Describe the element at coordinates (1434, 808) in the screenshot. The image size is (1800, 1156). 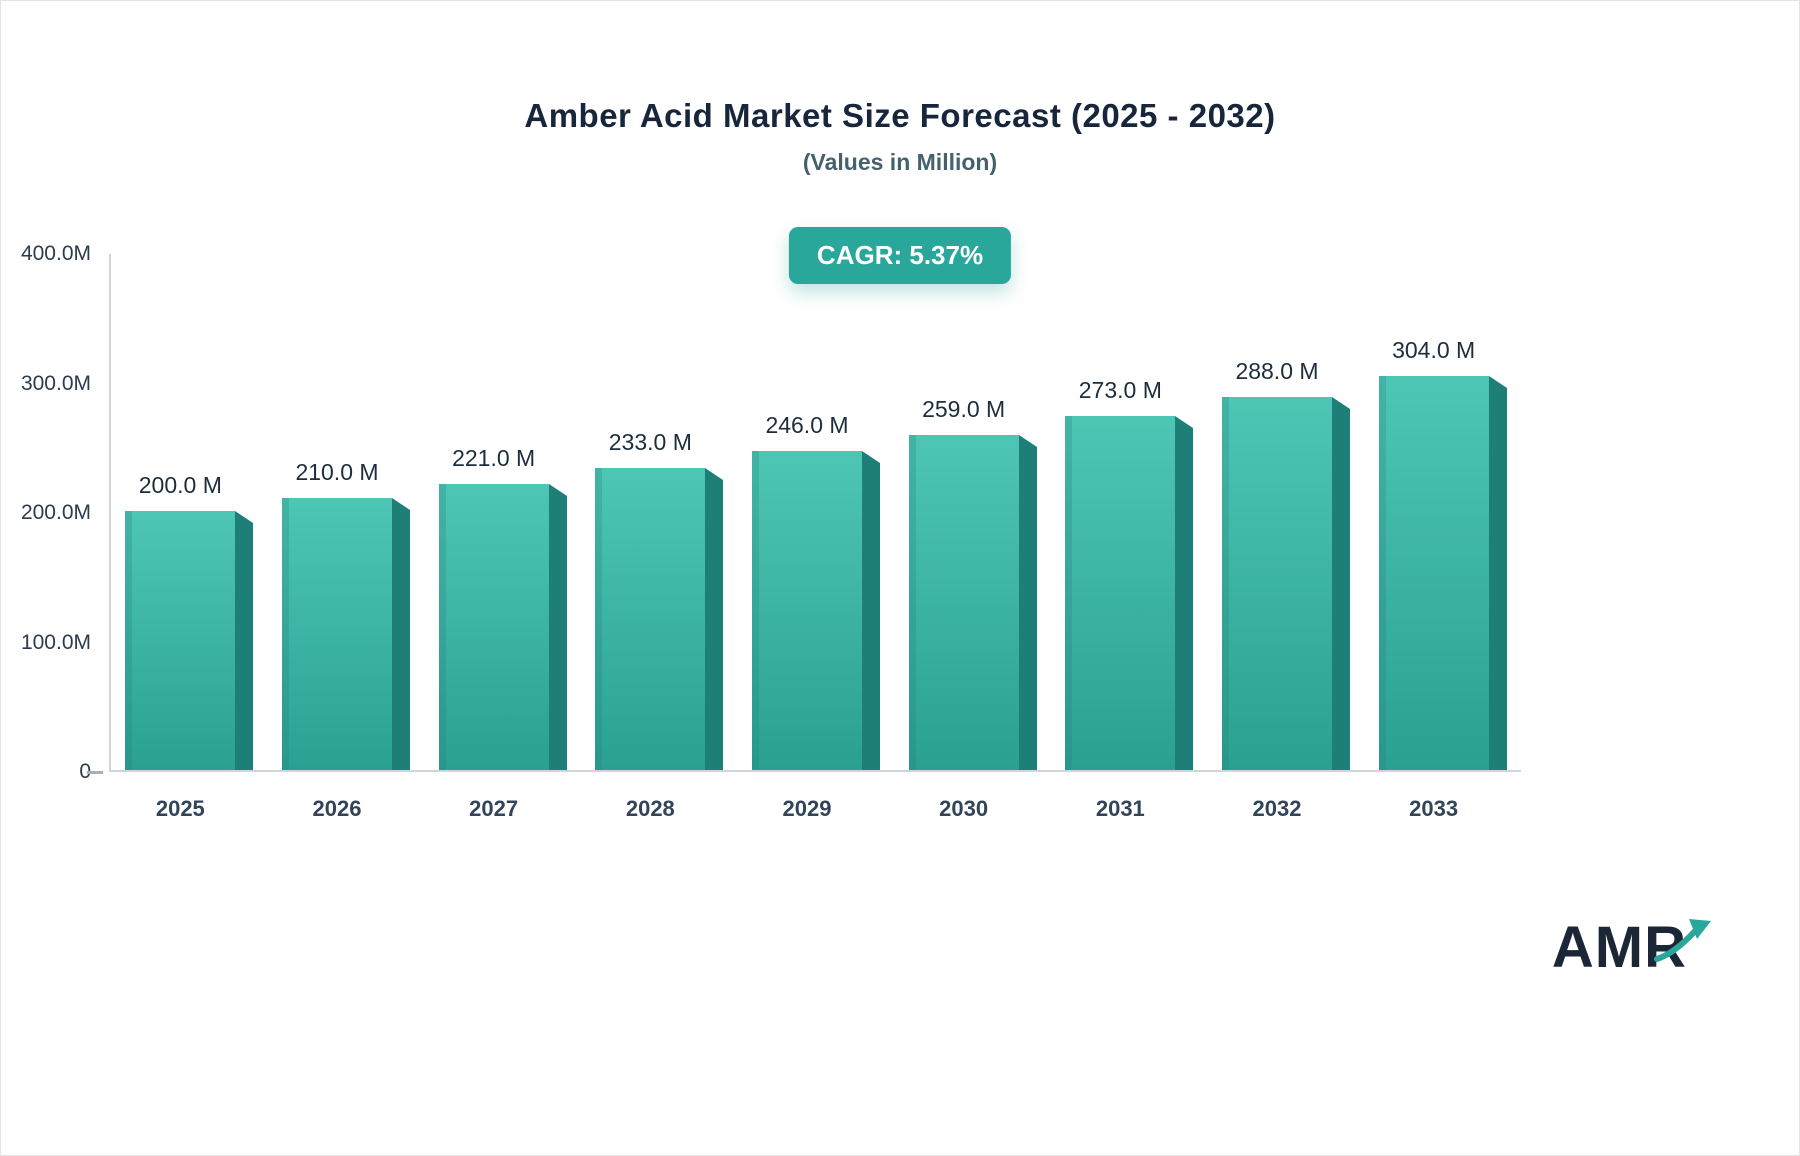
I see `x-axis-label: 2033` at that location.